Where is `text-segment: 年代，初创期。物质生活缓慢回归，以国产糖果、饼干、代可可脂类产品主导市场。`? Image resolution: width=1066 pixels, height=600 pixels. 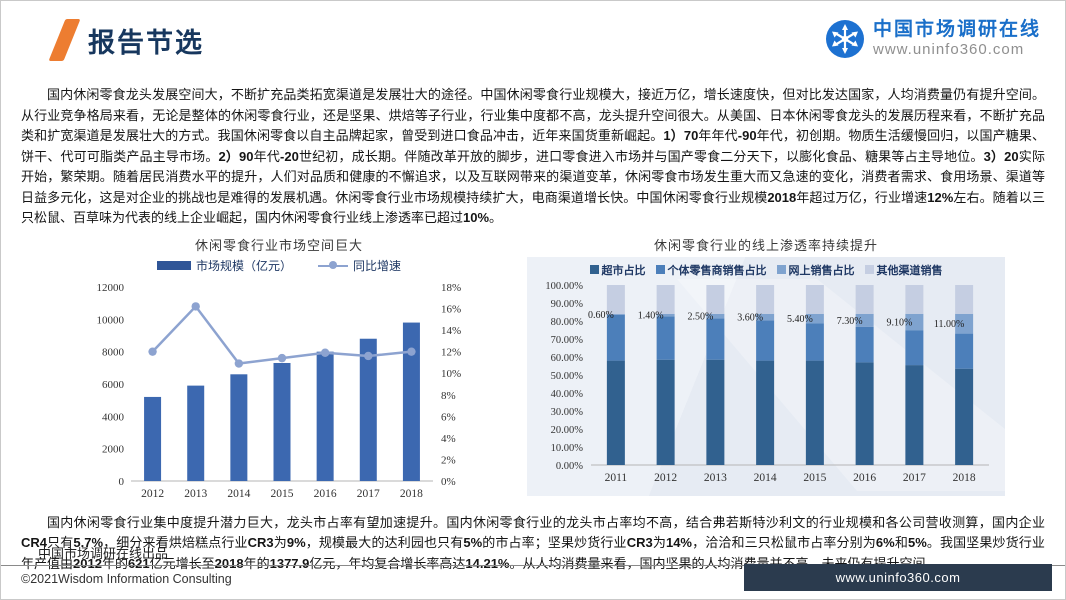
text-segment: 年代，初创期。物质生活缓慢回归，以国产糖果、饼干、代可可脂类产品主导市场。 is located at coordinates (533, 146).